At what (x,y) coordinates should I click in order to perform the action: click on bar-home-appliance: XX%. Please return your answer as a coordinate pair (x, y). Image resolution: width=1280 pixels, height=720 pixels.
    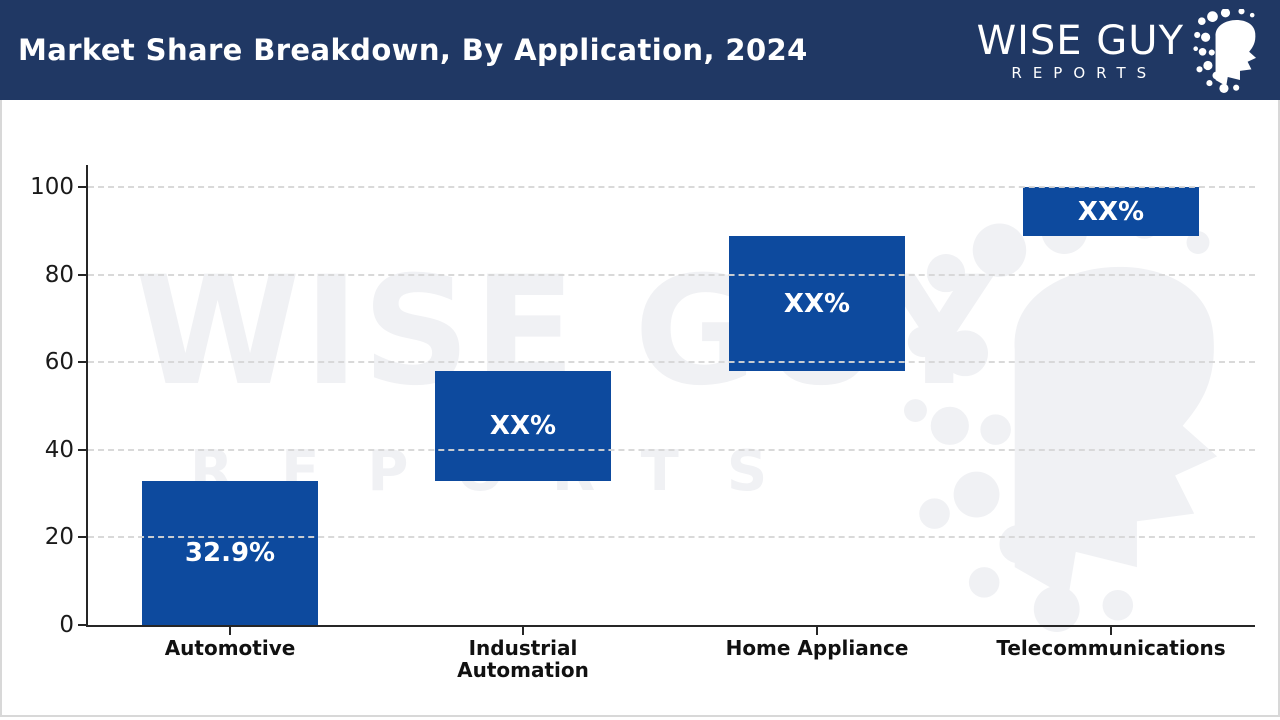
    Looking at the image, I should click on (817, 303).